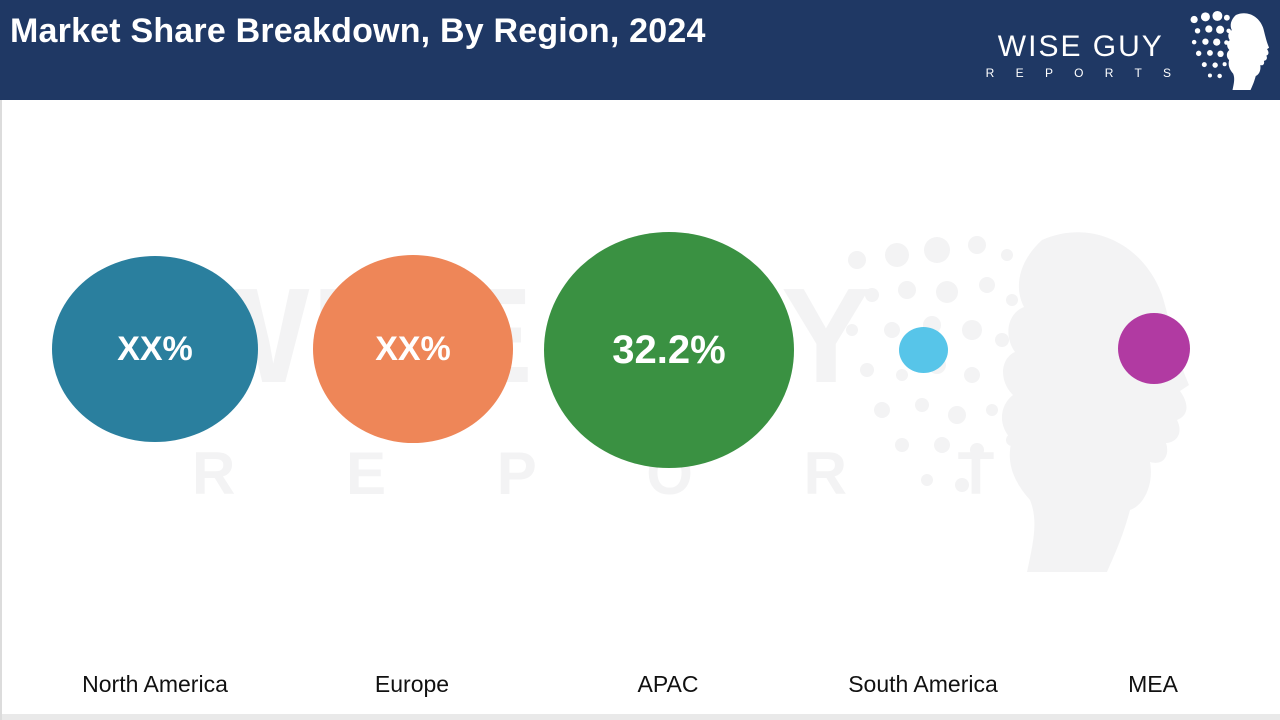  Describe the element at coordinates (668, 684) in the screenshot. I see `category-label-apac: APAC` at that location.